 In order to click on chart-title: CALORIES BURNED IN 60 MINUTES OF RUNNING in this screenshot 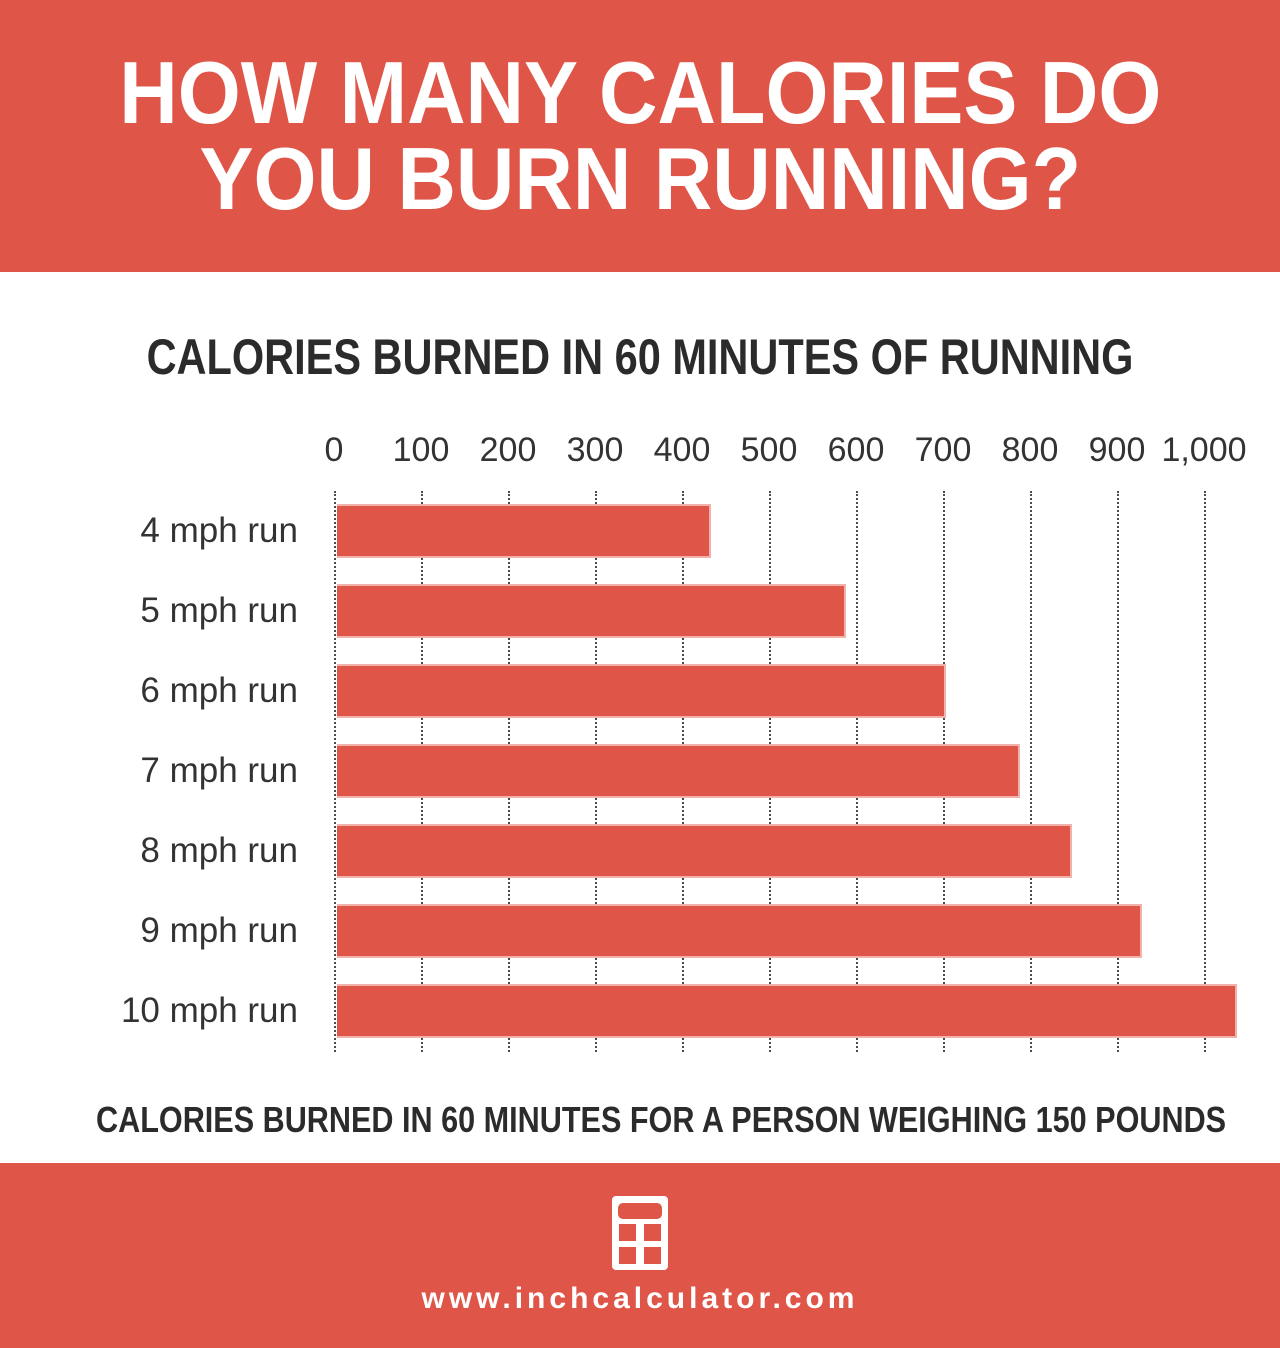, I will do `click(640, 357)`.